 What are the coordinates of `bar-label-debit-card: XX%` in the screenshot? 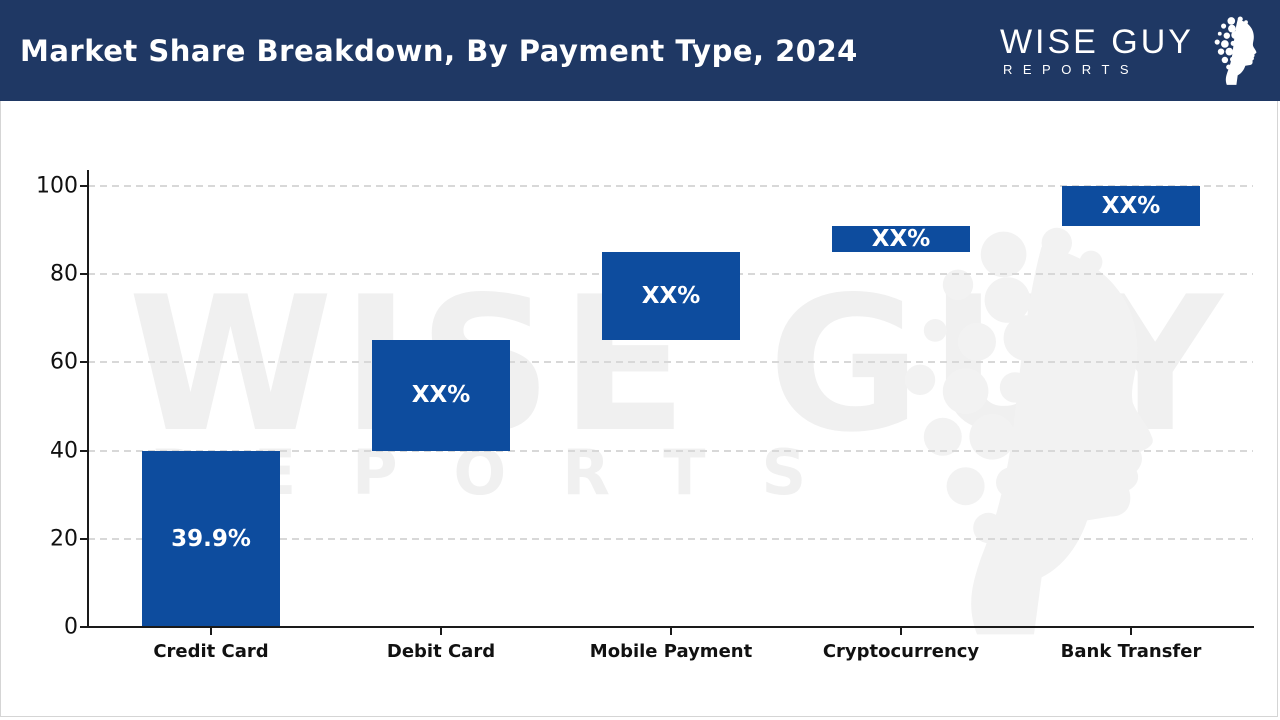 It's located at (441, 395).